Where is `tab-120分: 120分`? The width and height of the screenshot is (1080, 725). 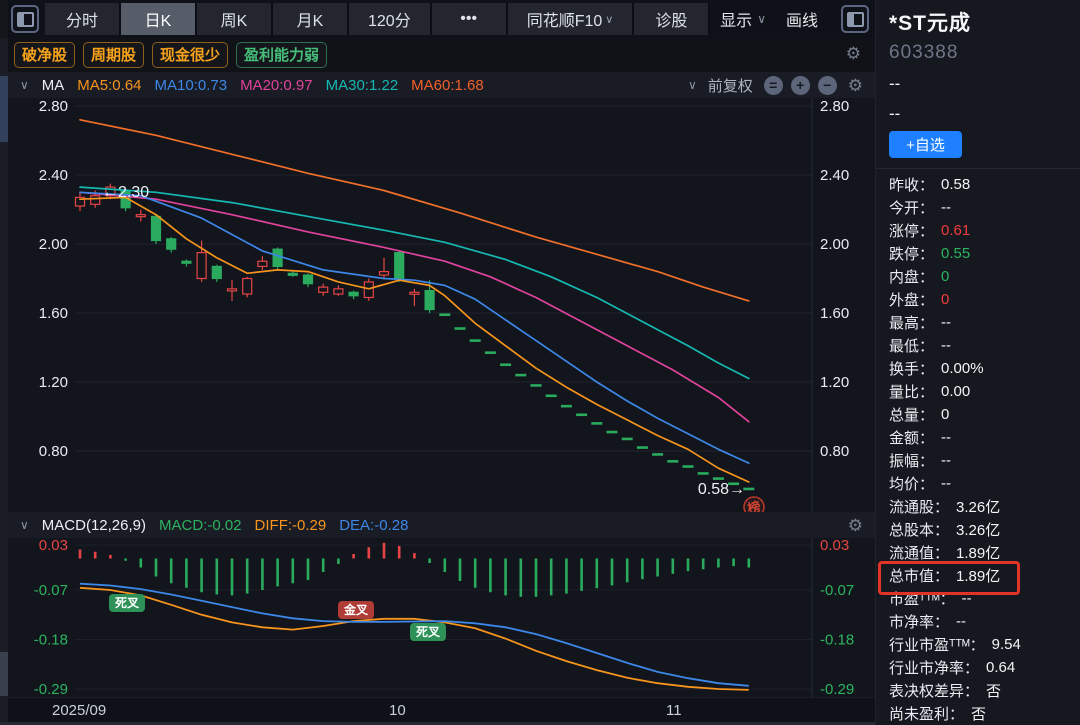 tab-120分: 120分 is located at coordinates (390, 19).